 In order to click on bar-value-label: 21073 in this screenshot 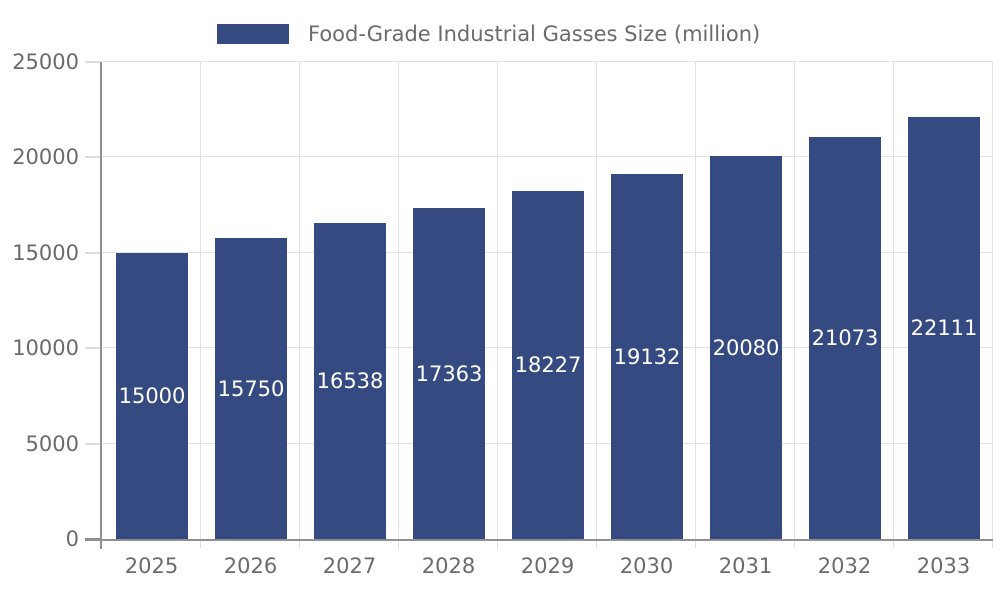, I will do `click(845, 338)`.